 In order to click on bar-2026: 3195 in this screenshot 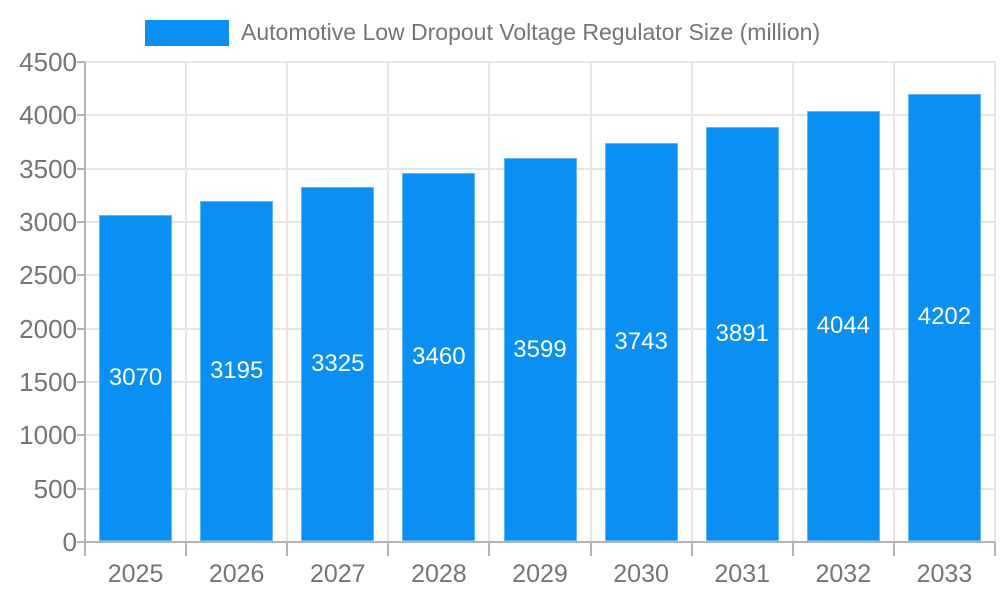, I will do `click(237, 371)`.